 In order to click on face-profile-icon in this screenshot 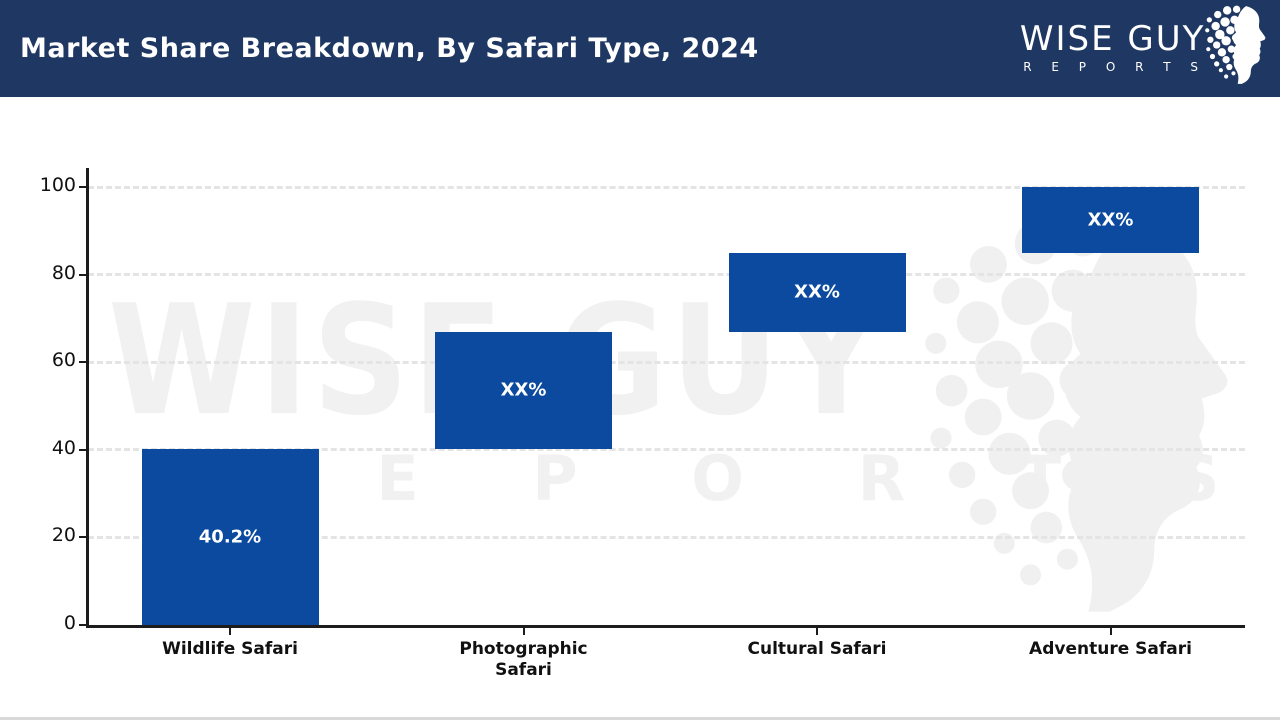, I will do `click(1235, 44)`.